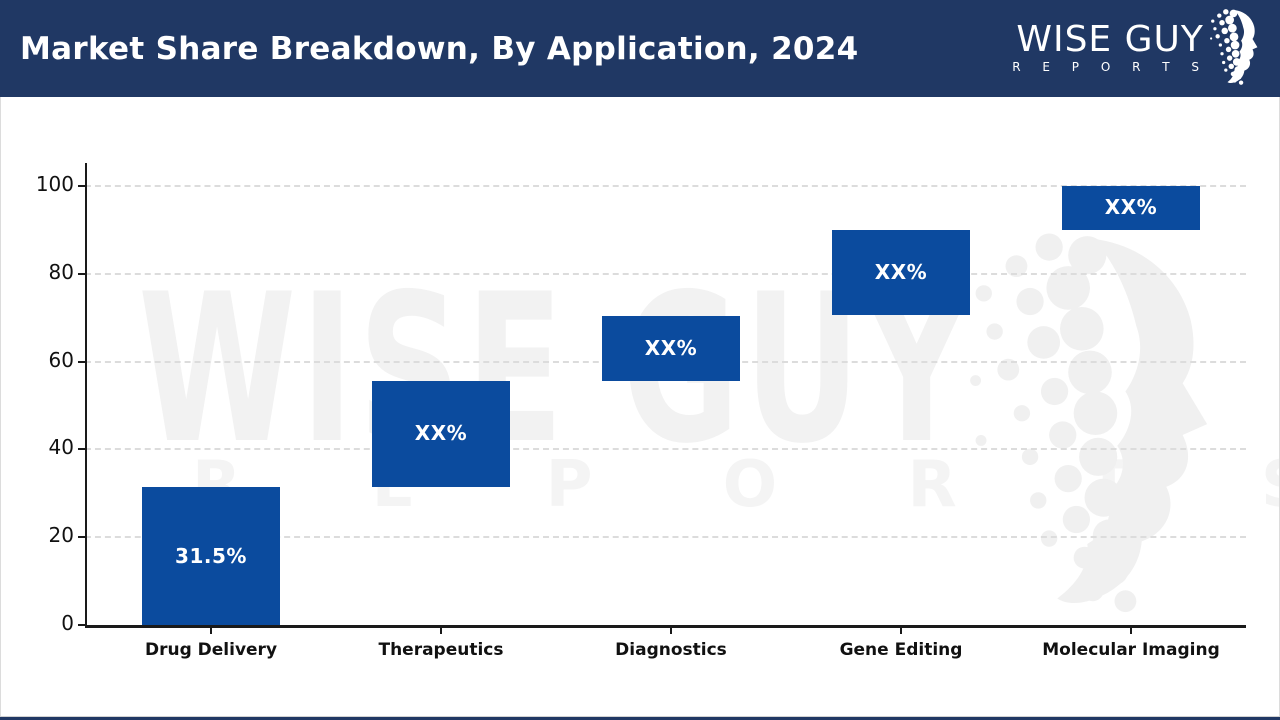 This screenshot has width=1280, height=720. What do you see at coordinates (441, 650) in the screenshot?
I see `x-axis-label-therapeutics: Therapeutics` at bounding box center [441, 650].